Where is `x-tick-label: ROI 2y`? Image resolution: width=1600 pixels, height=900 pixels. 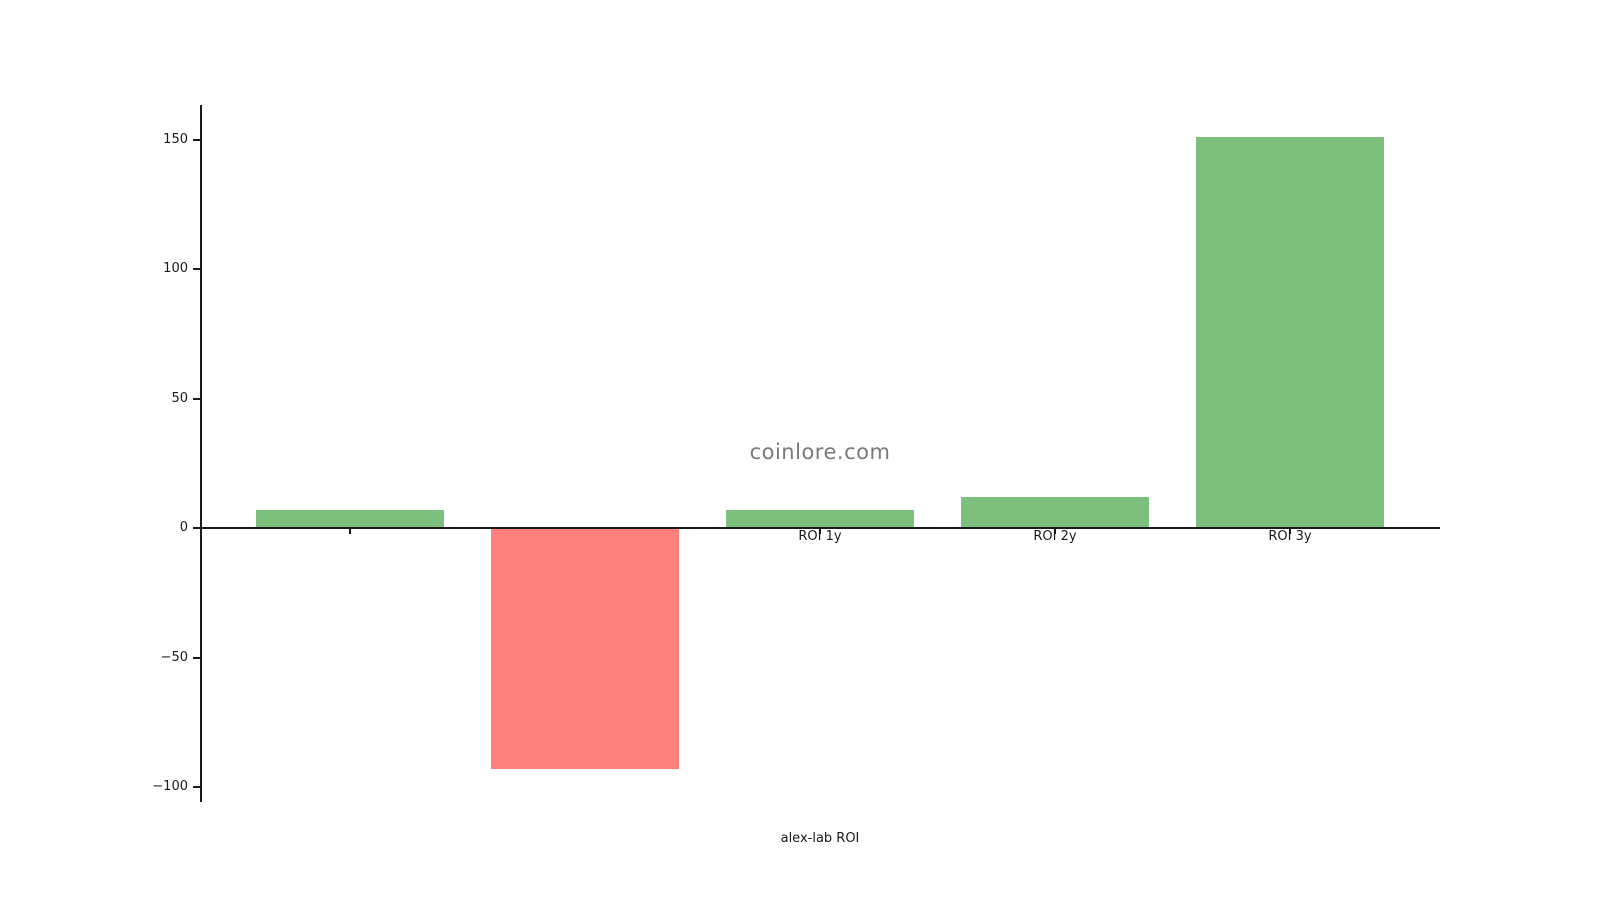
x-tick-label: ROI 2y is located at coordinates (1055, 536).